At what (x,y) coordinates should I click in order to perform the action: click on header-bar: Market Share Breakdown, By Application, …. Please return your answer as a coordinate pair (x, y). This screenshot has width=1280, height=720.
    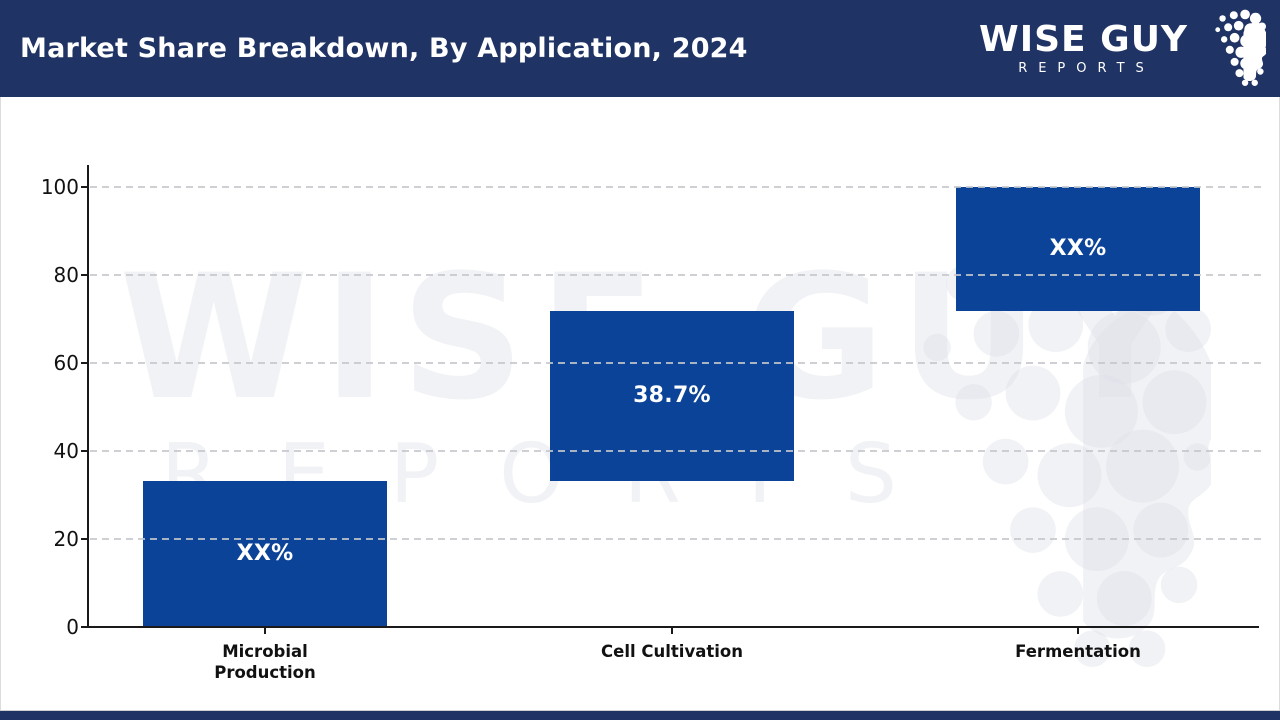
    Looking at the image, I should click on (640, 48).